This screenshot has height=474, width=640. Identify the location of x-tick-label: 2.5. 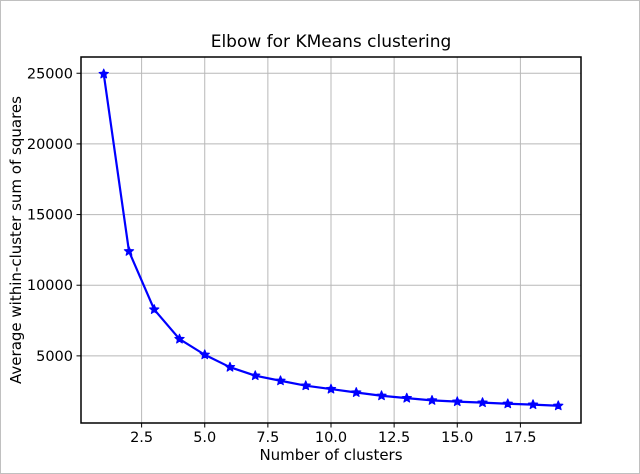
(141, 438).